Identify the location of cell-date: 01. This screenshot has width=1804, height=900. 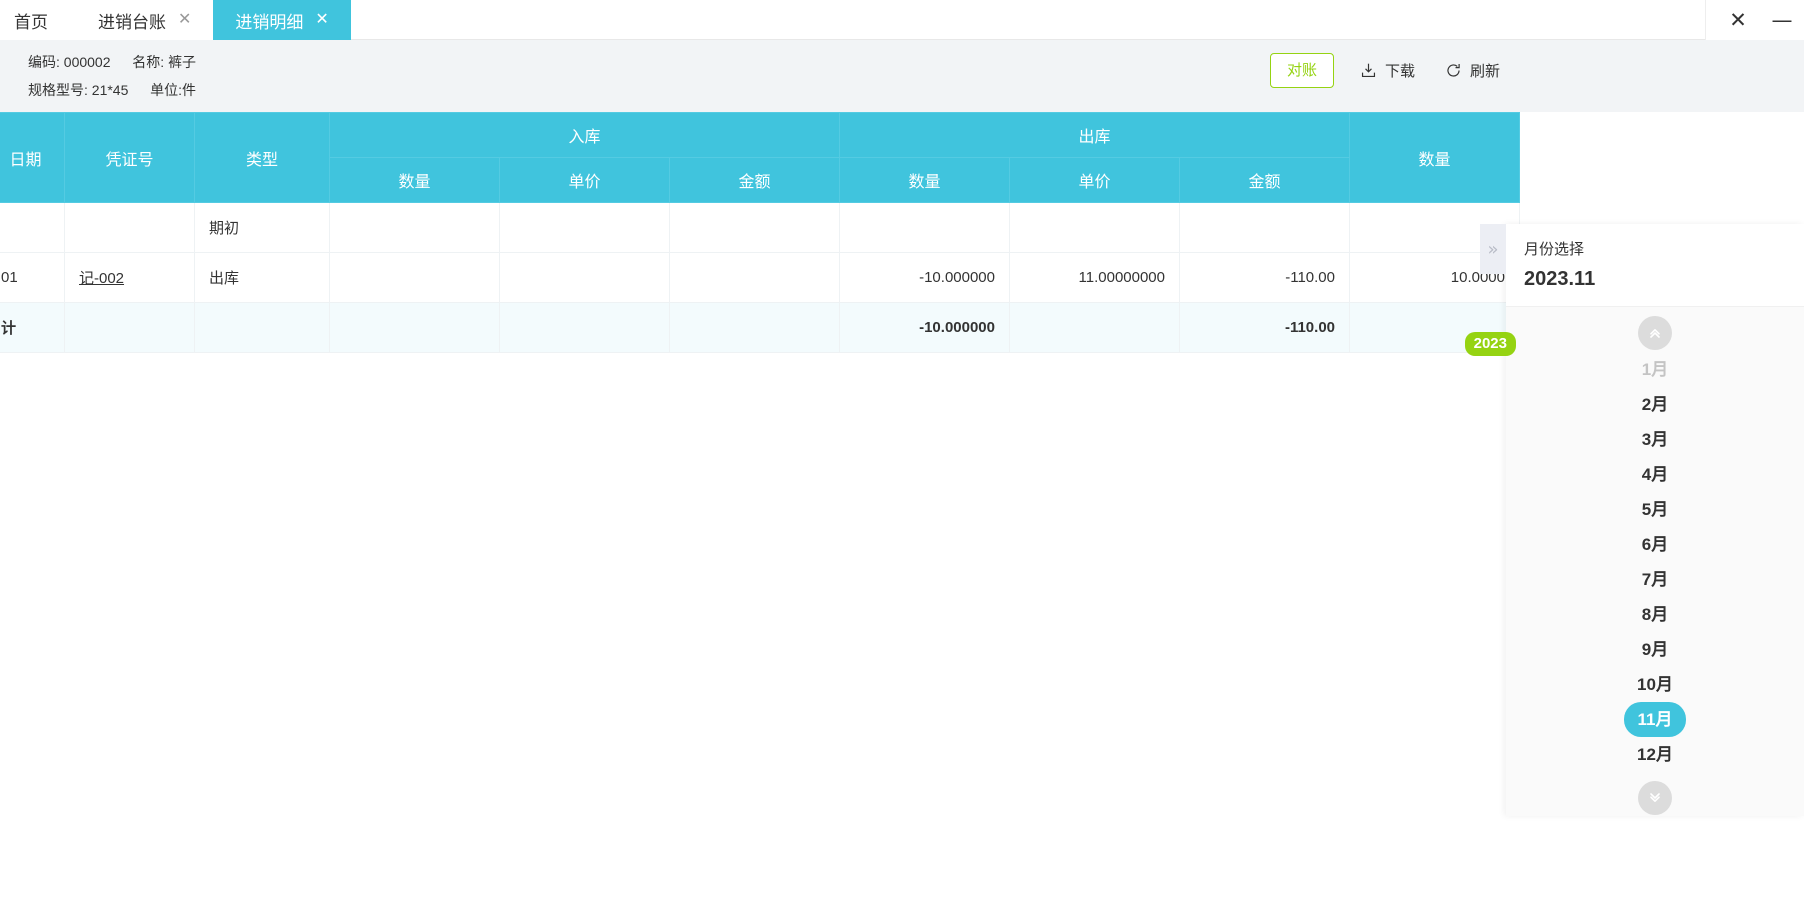
(32, 277).